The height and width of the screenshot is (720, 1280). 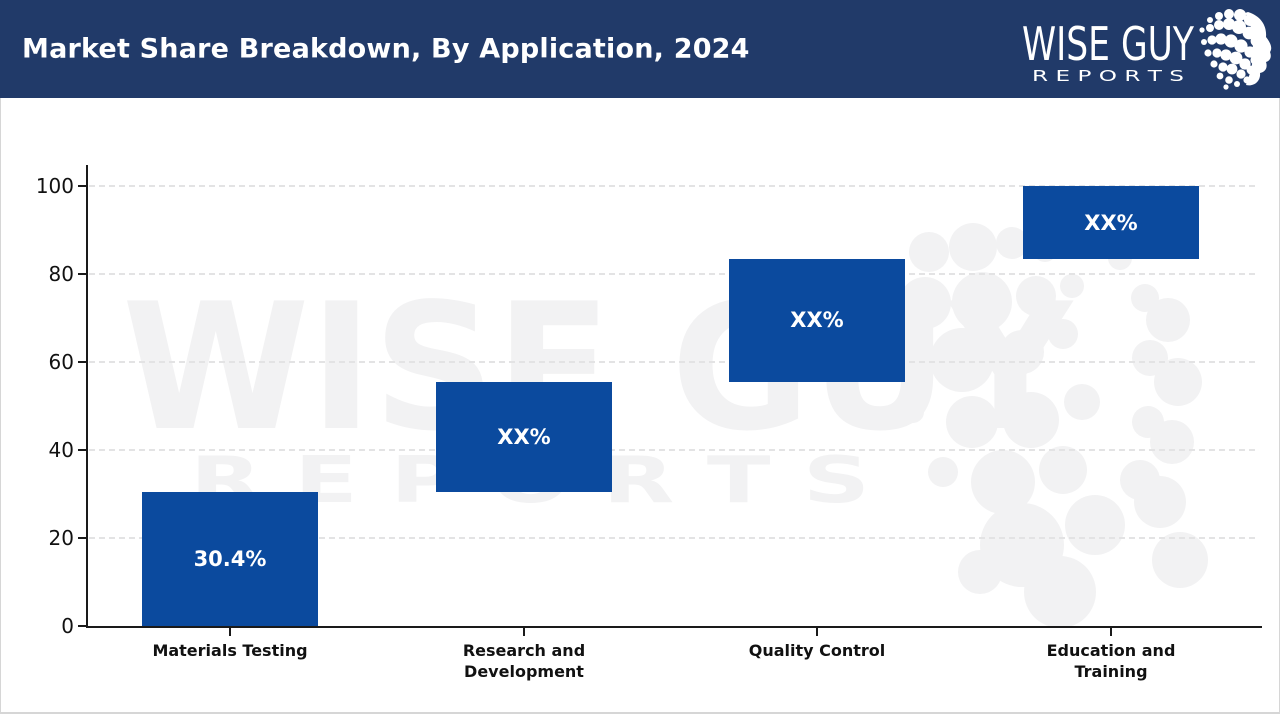 What do you see at coordinates (1111, 650) in the screenshot?
I see `x-category-label-line: Education and` at bounding box center [1111, 650].